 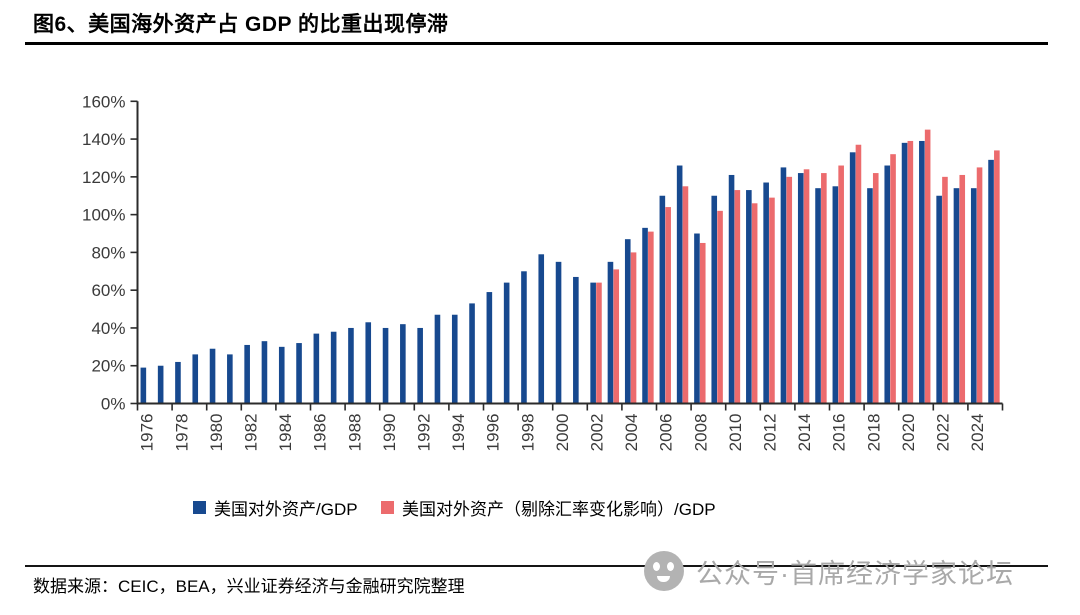 I want to click on bar-1984-actual, so click(x=281, y=375).